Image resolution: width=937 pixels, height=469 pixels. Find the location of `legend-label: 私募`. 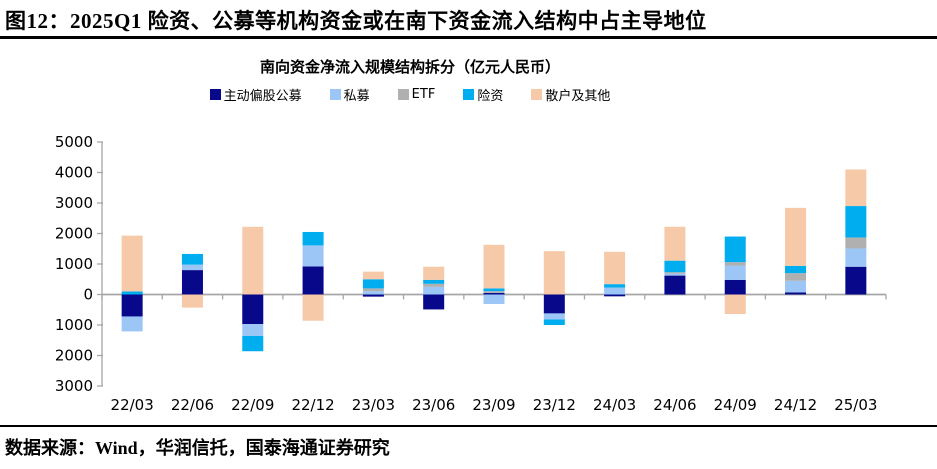

legend-label: 私募 is located at coordinates (356, 96).